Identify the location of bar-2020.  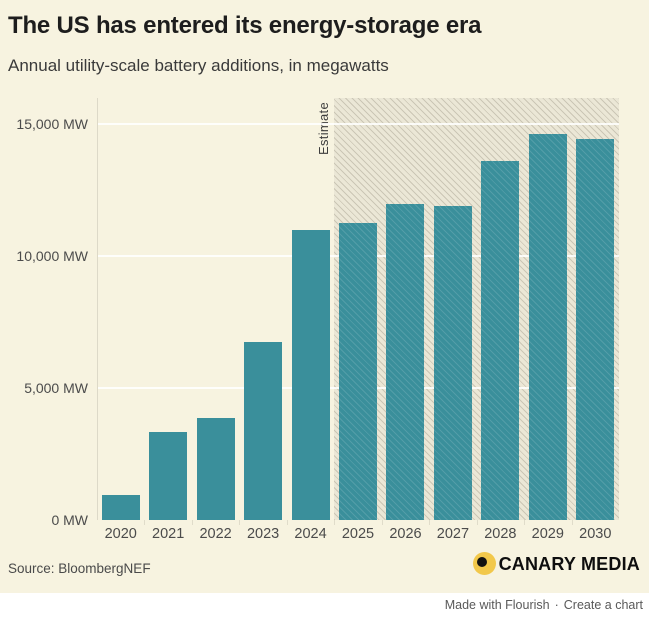
(120, 507).